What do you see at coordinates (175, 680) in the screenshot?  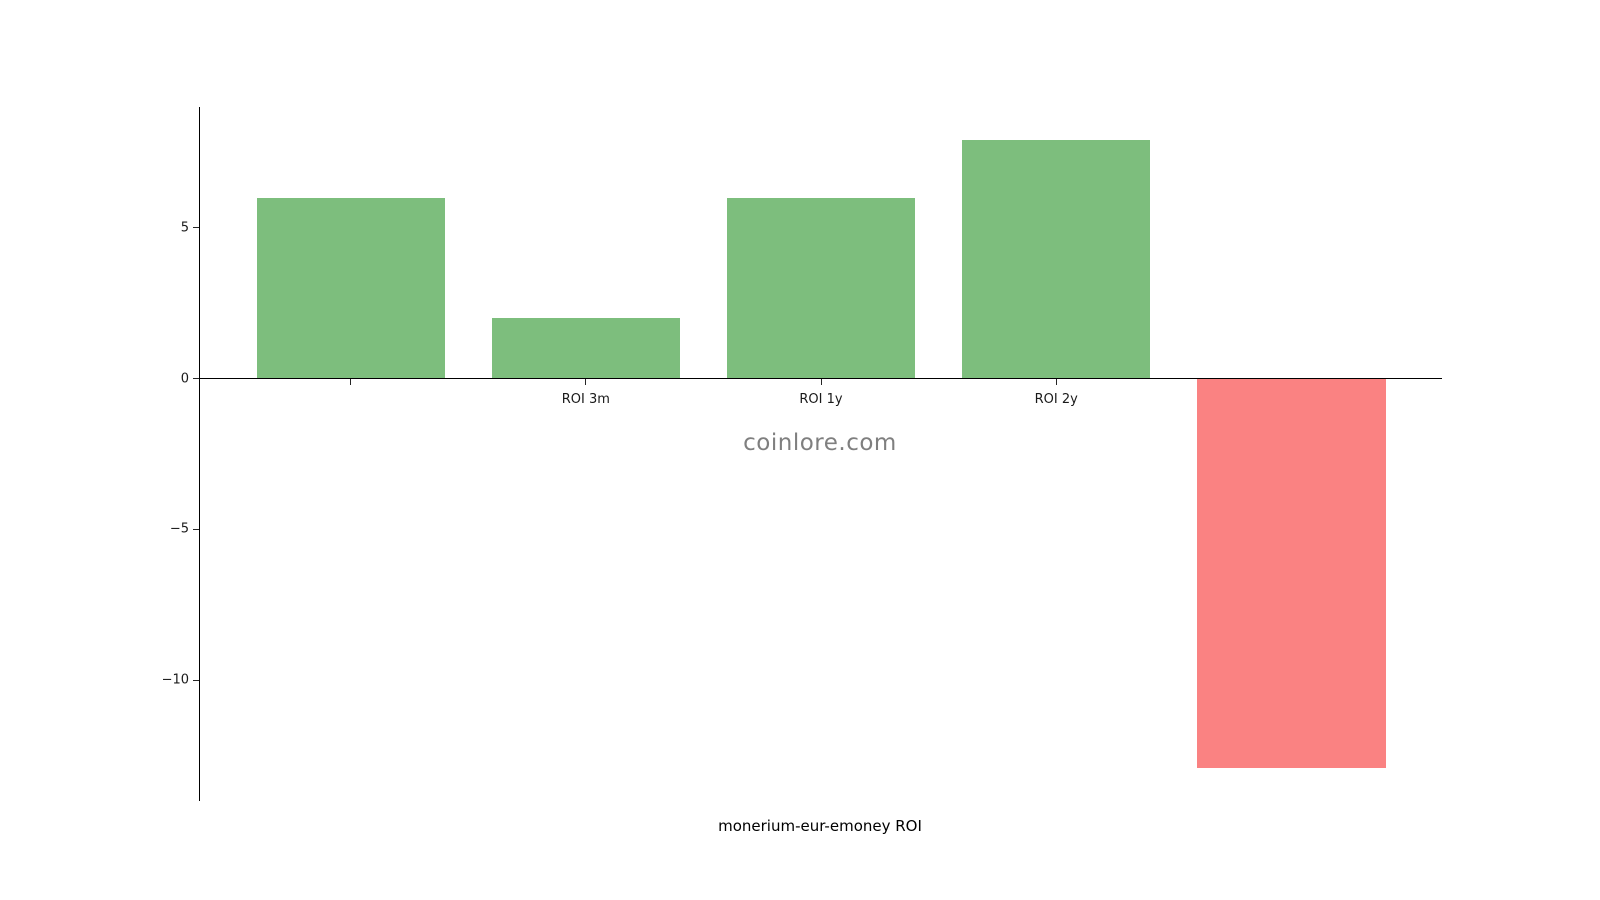 I see `y-tick-label: −10` at bounding box center [175, 680].